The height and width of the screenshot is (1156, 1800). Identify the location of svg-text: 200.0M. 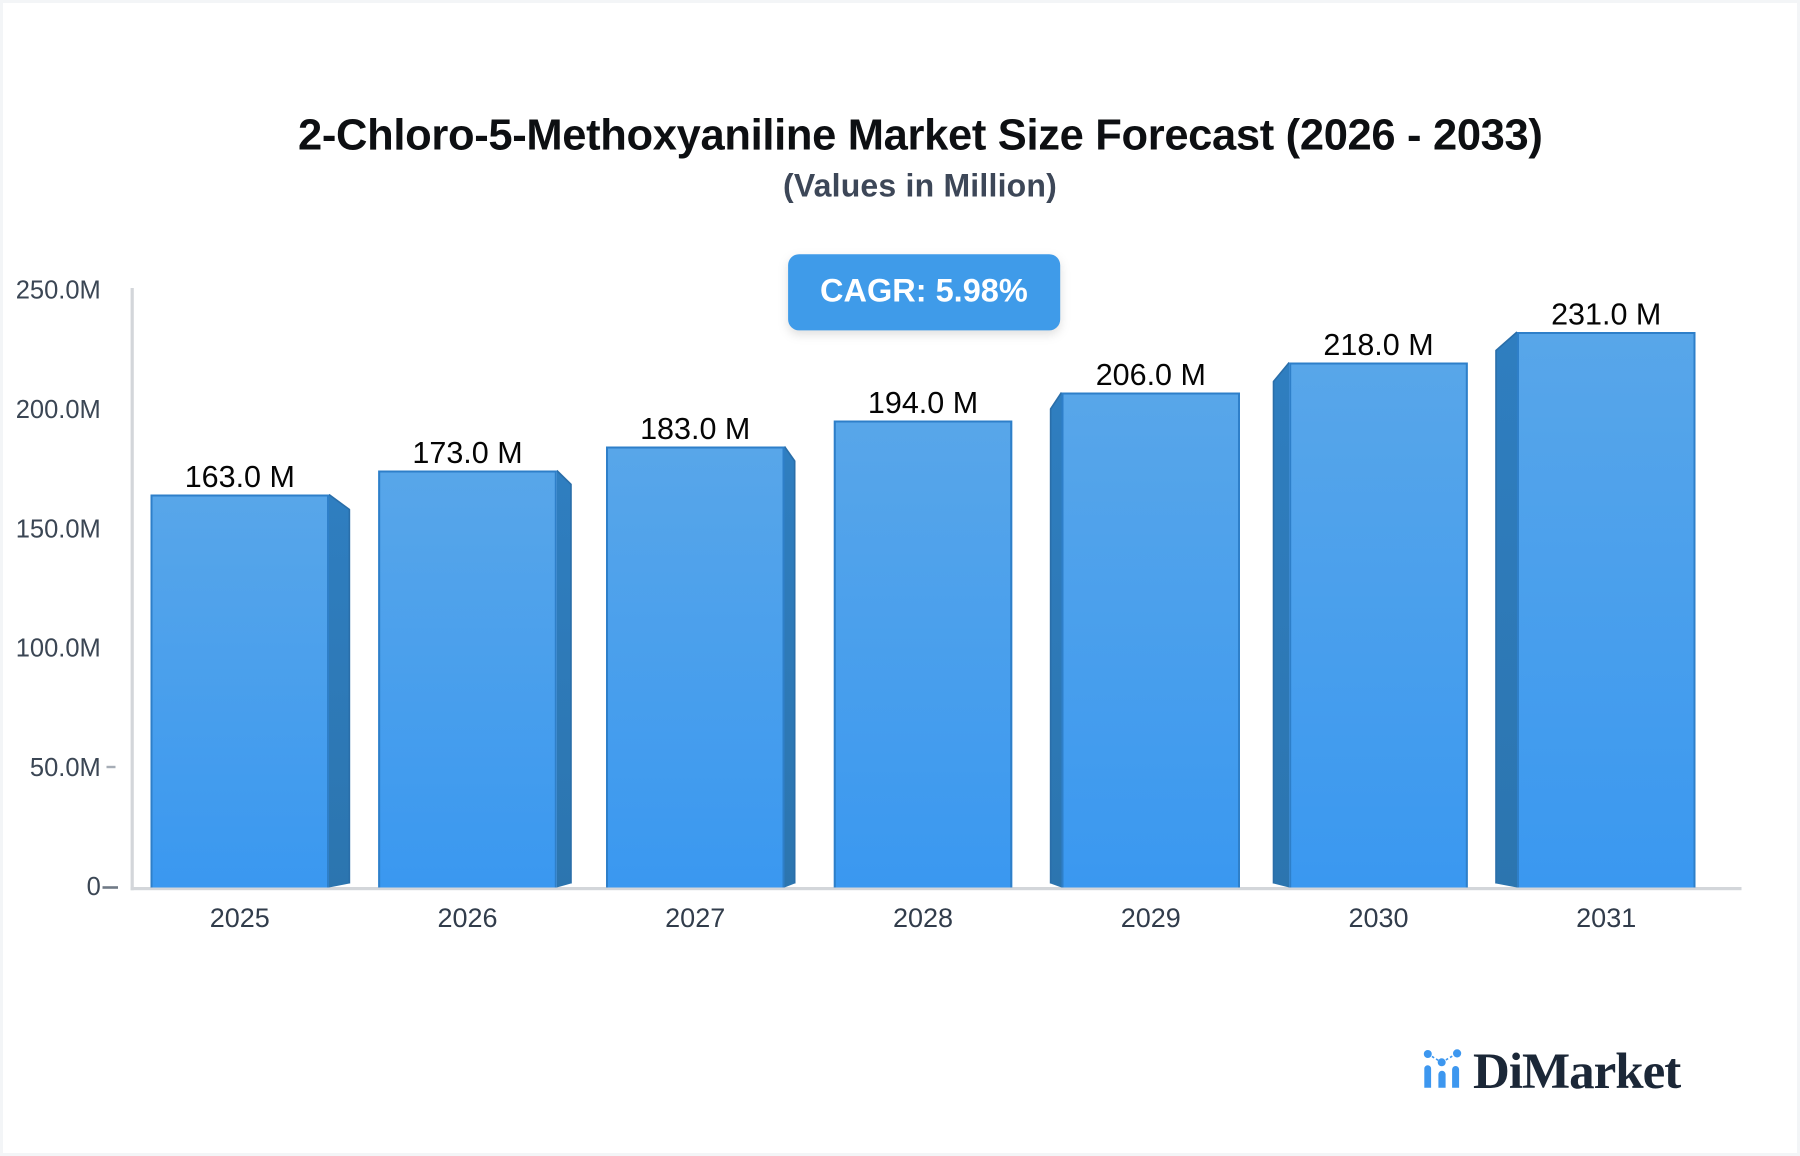
(58, 410).